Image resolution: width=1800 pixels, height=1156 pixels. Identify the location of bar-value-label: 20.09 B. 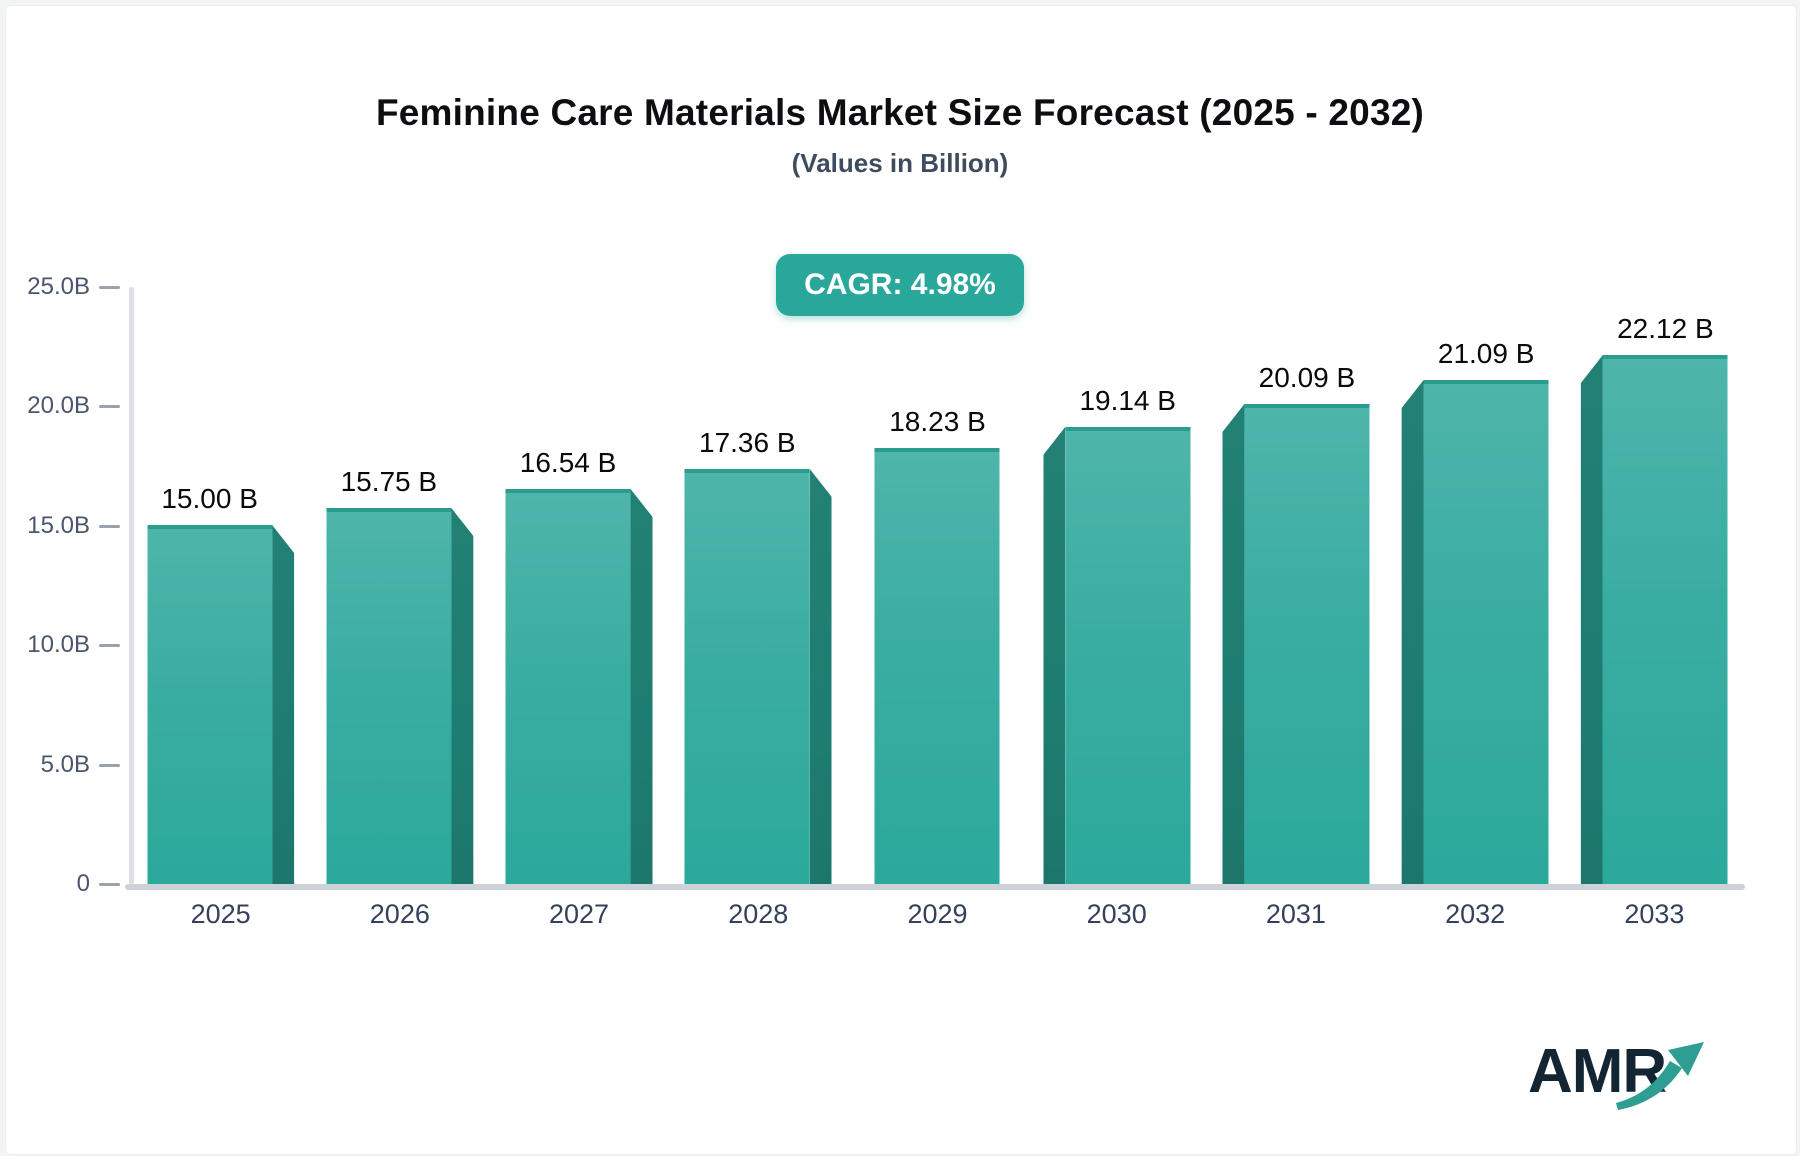
(1307, 377).